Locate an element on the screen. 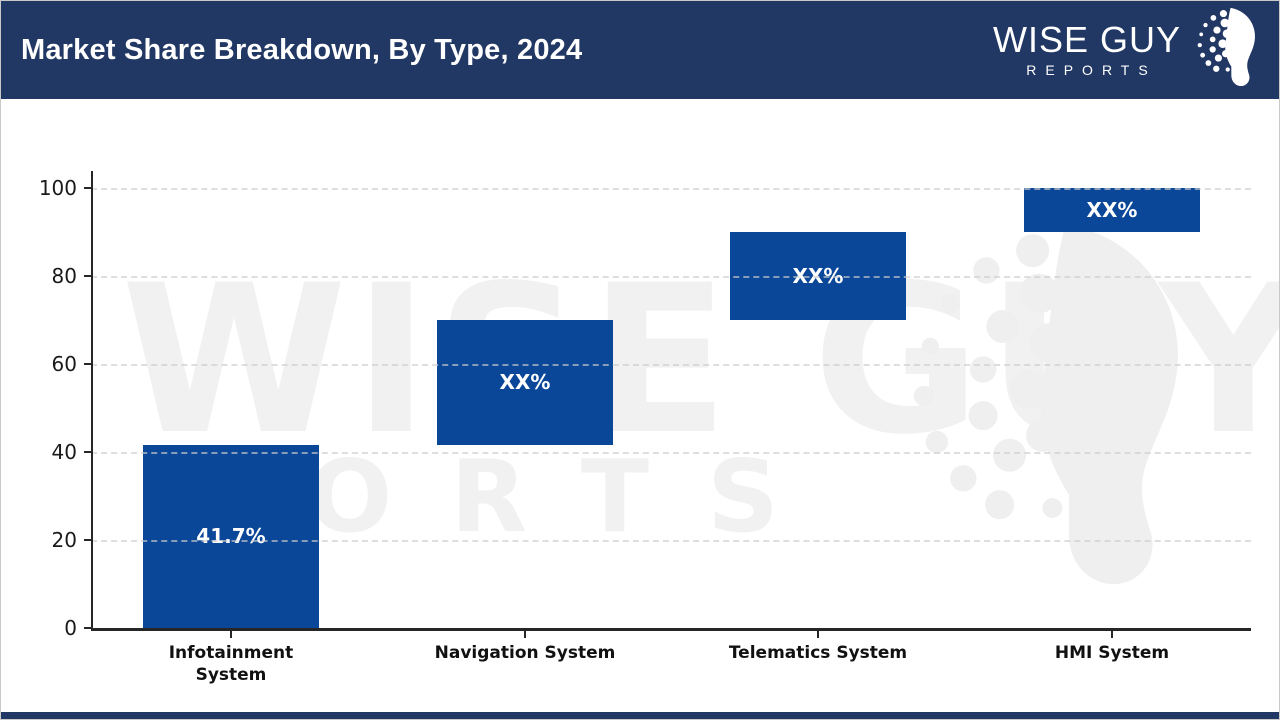  wiseguy-head-icon is located at coordinates (1222, 50).